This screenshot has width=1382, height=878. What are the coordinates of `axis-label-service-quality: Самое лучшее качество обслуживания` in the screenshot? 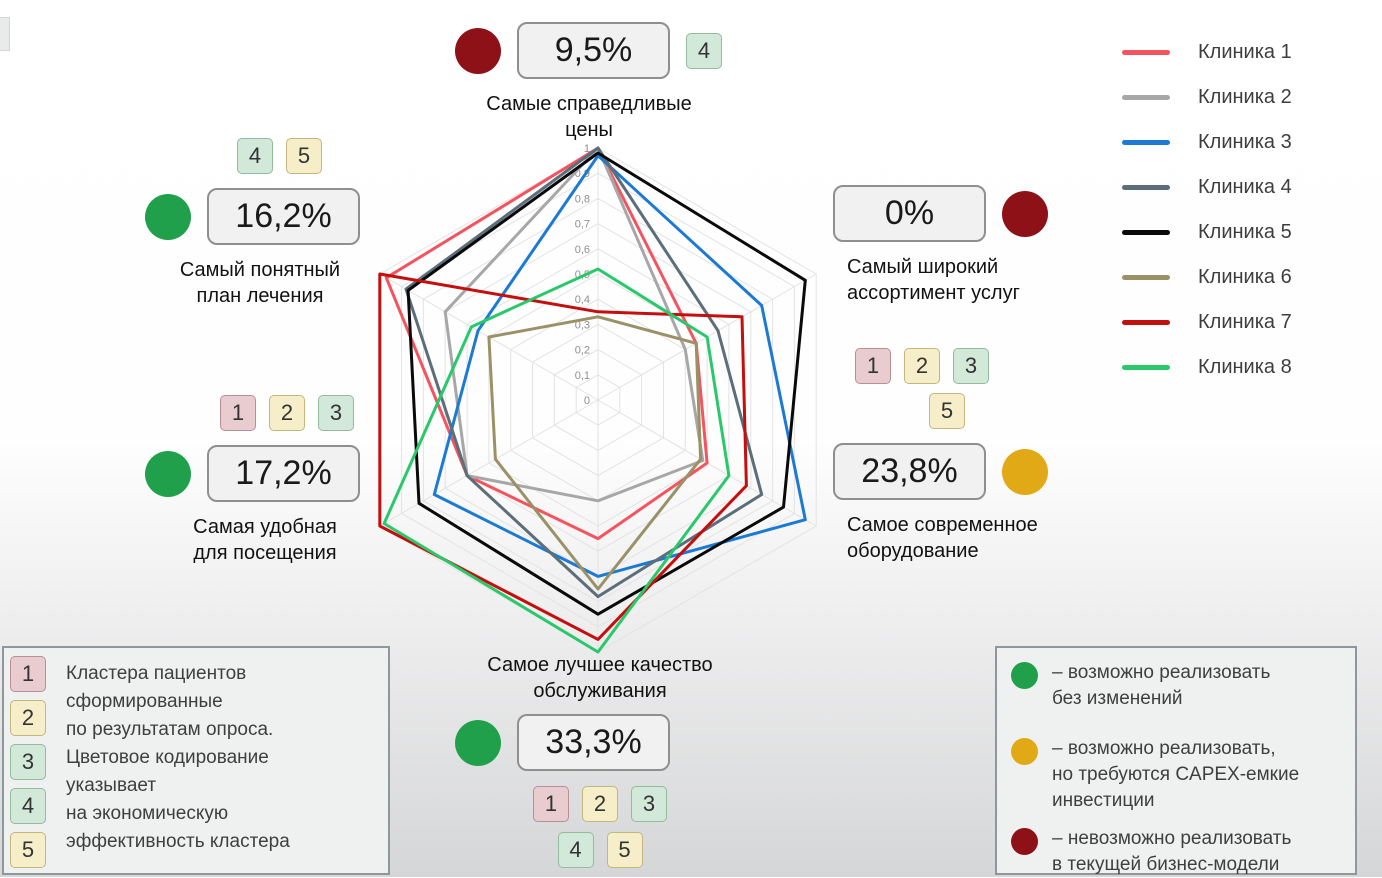 It's located at (600, 678).